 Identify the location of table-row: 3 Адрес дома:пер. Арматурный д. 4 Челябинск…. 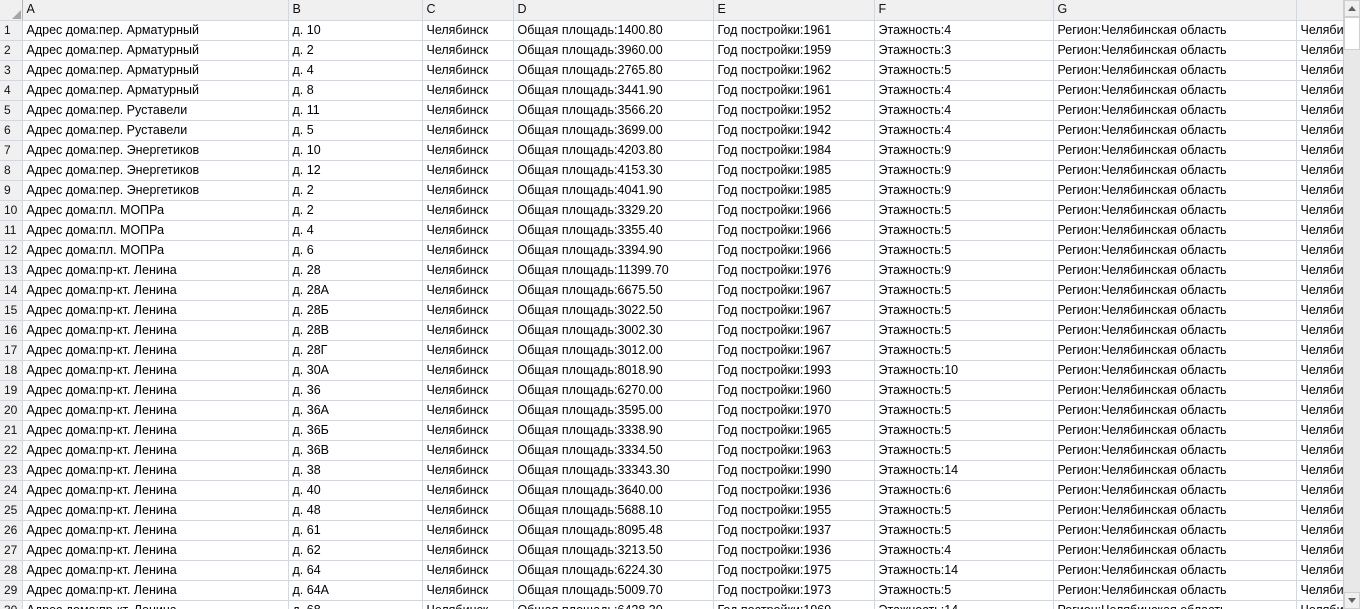
(671, 70).